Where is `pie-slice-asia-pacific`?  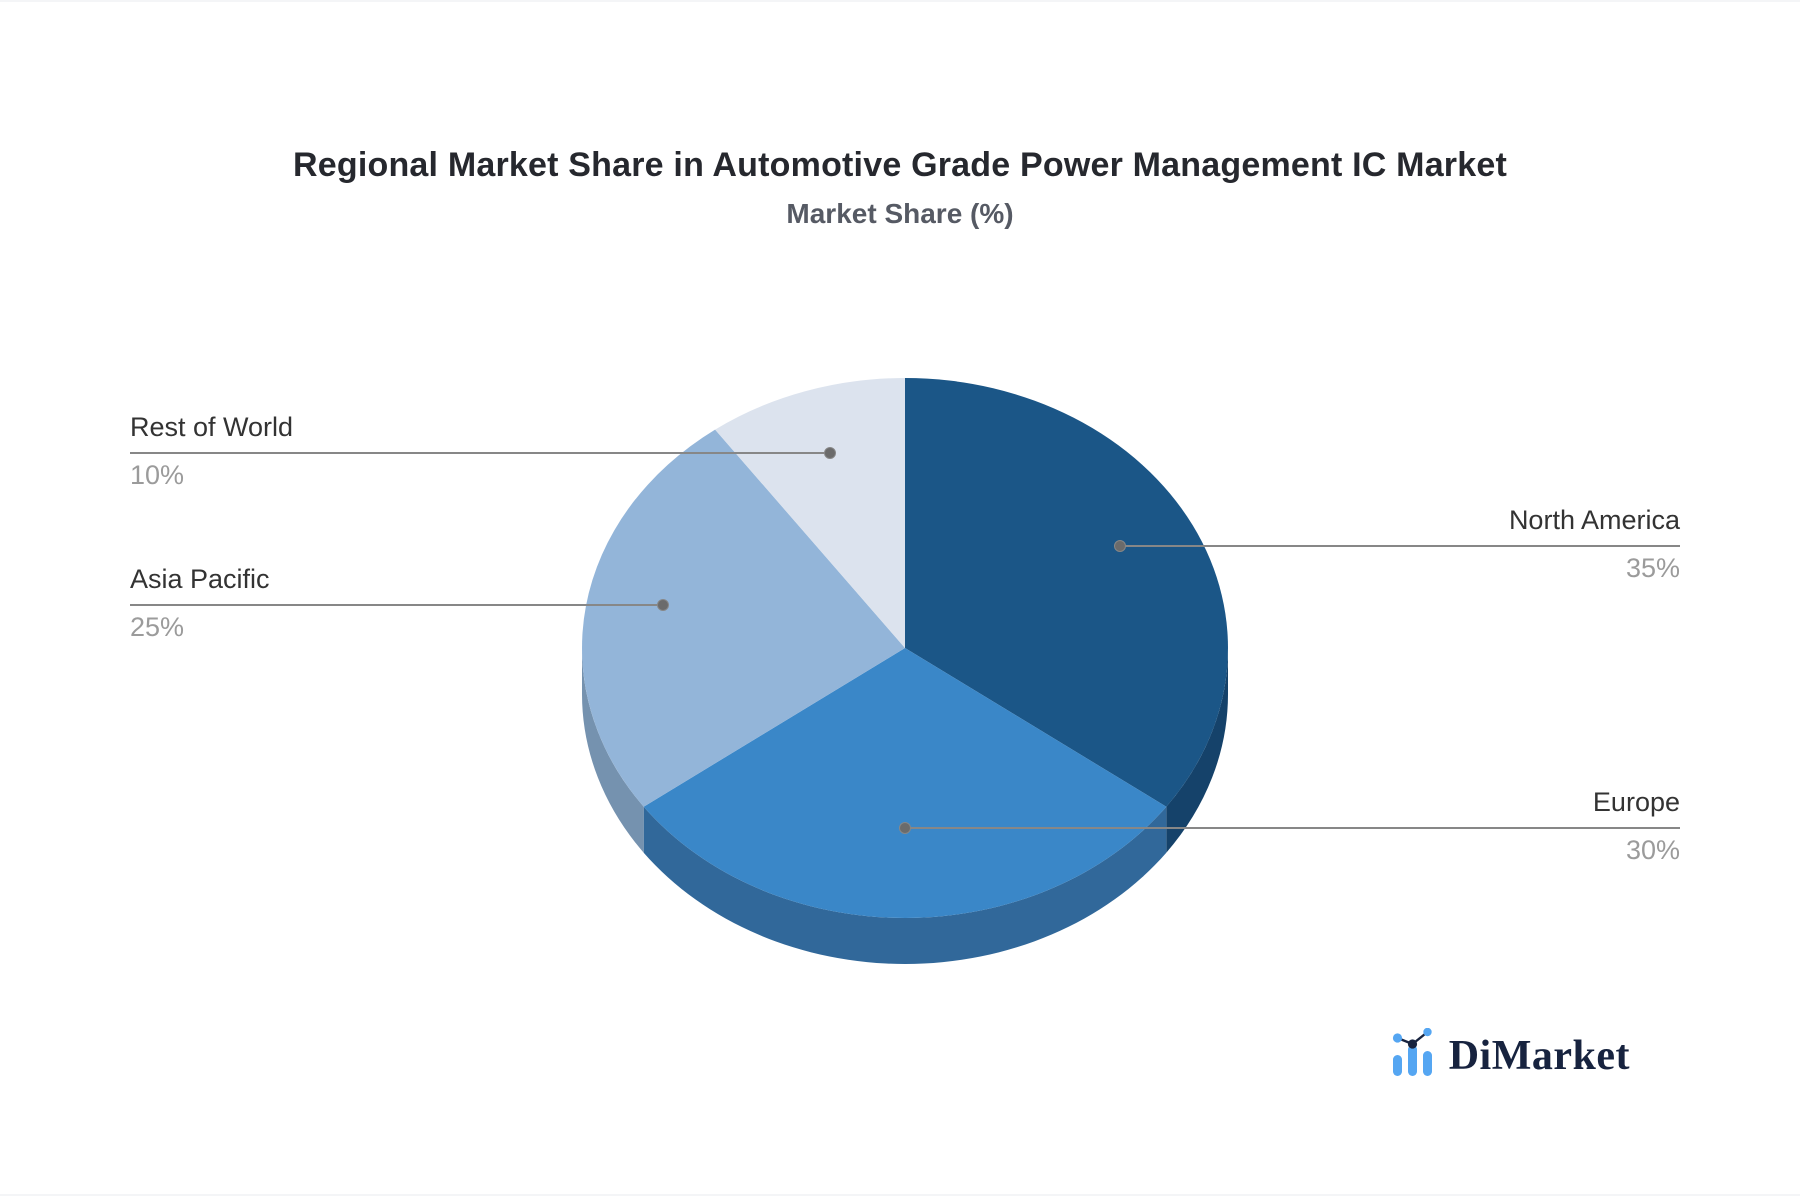
pie-slice-asia-pacific is located at coordinates (743, 618).